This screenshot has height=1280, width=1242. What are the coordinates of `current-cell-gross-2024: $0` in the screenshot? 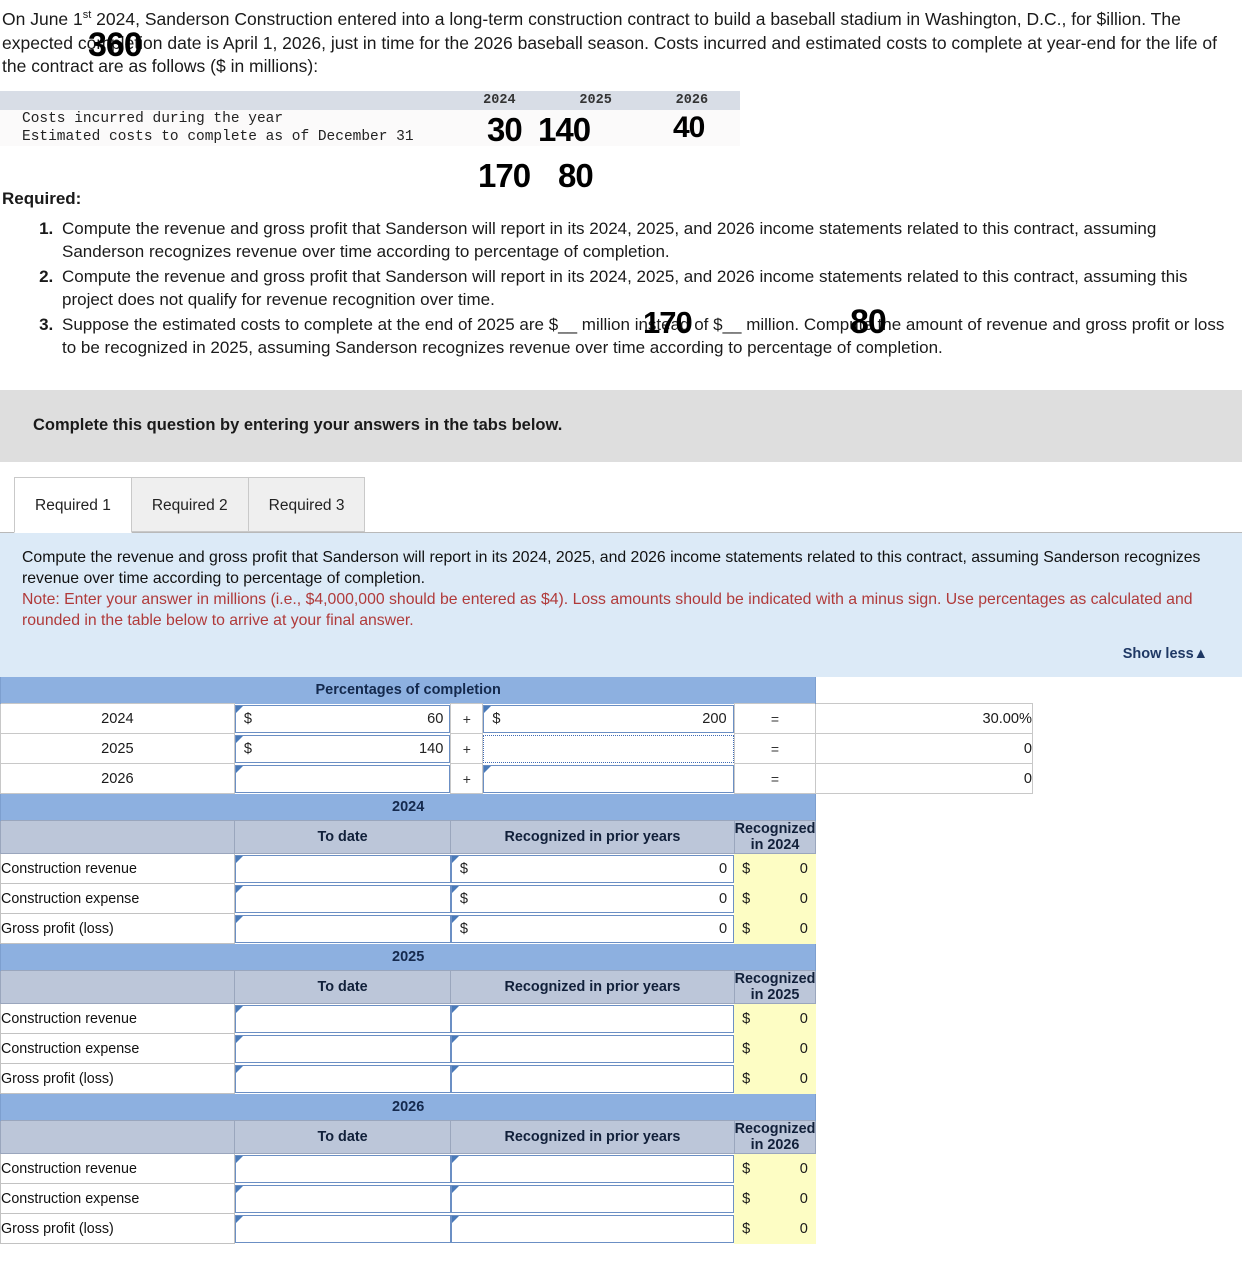 It's located at (775, 928).